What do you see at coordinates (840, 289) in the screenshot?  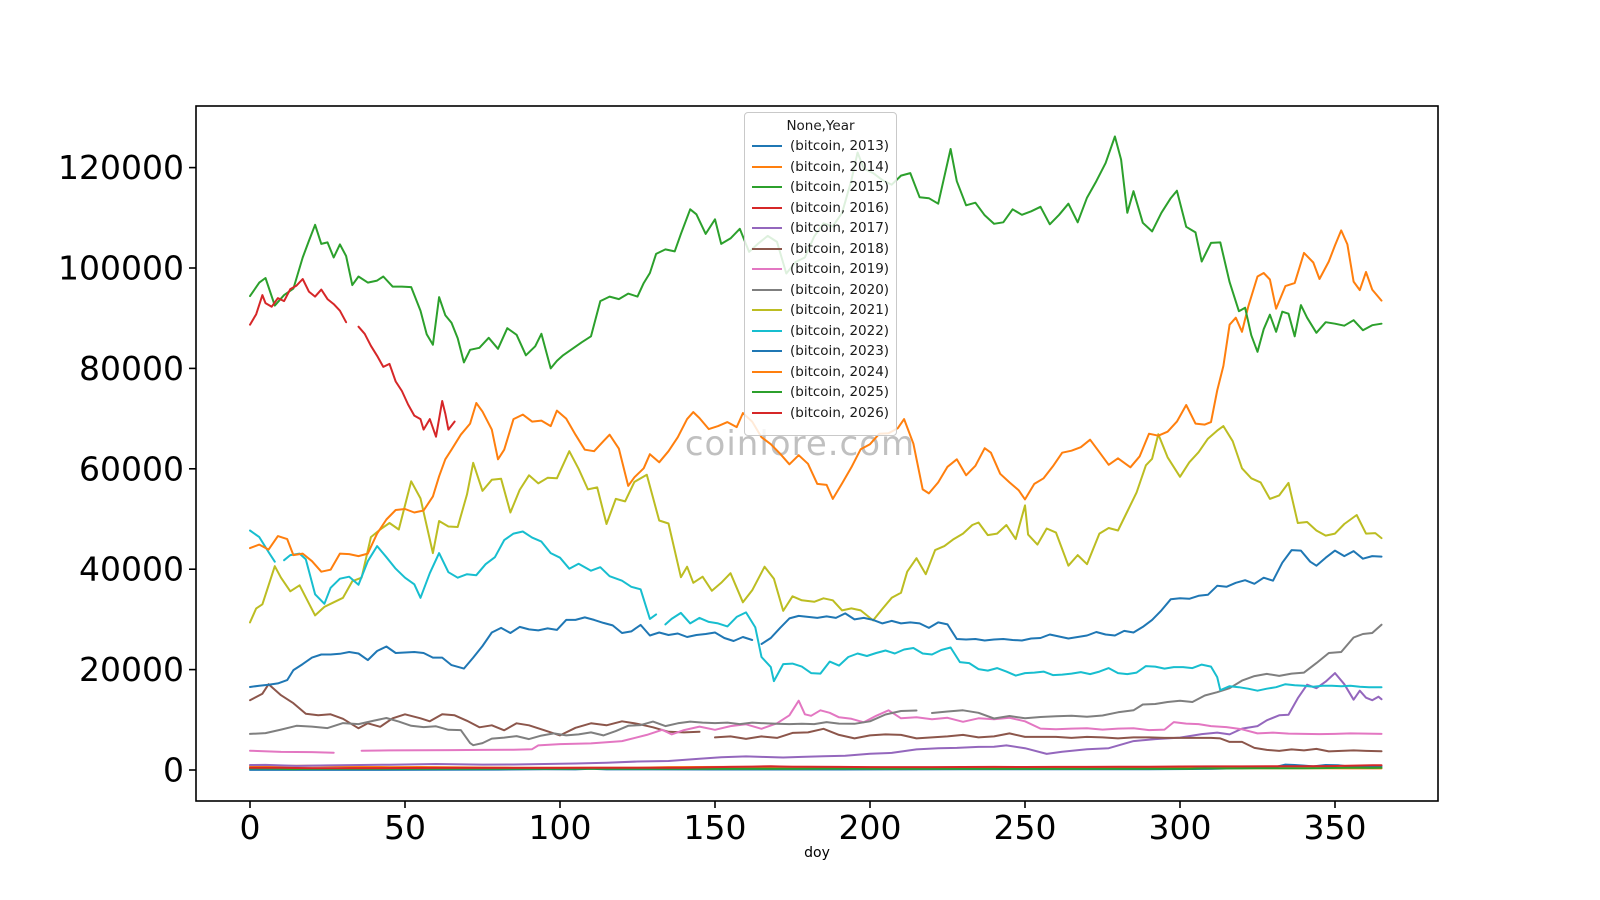 I see `legend-label-2020: (bitcoin, 2020)` at bounding box center [840, 289].